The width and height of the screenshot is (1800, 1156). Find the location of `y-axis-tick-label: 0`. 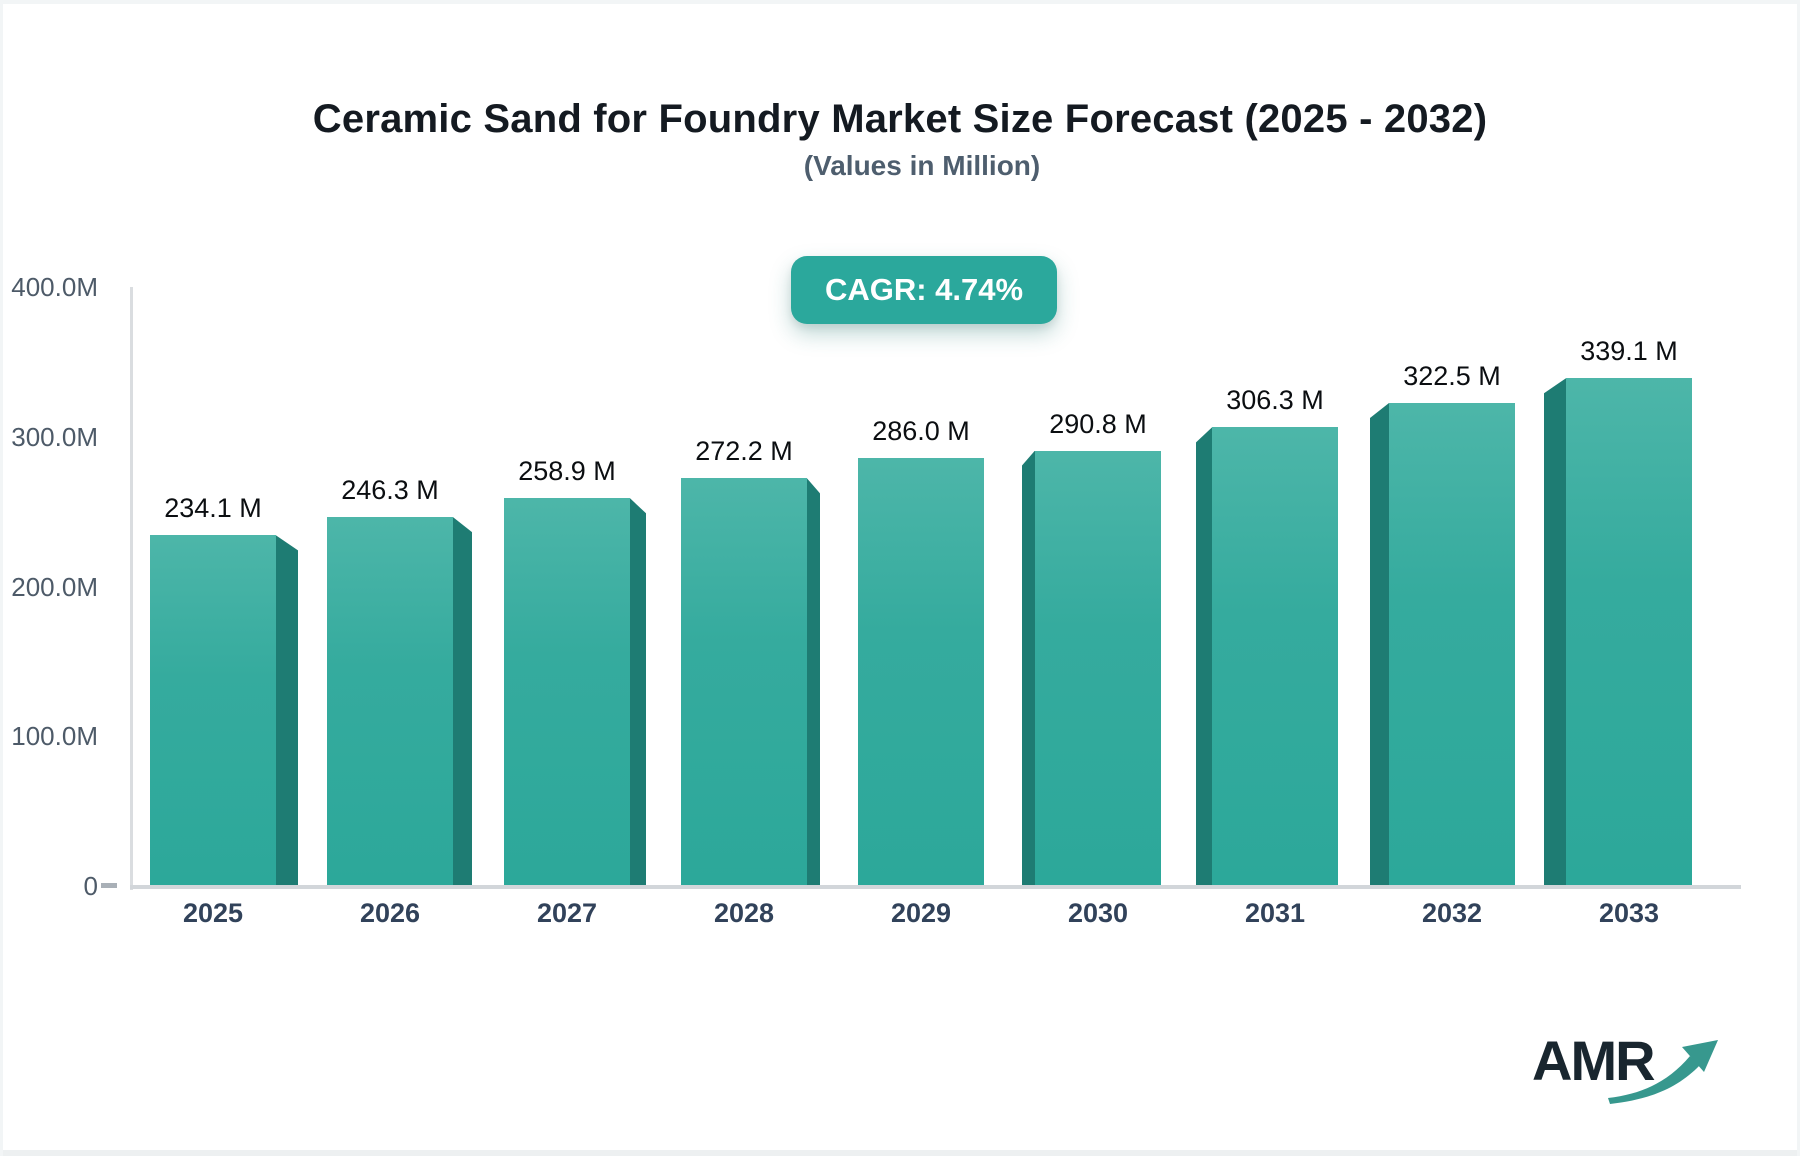

y-axis-tick-label: 0 is located at coordinates (90, 886).